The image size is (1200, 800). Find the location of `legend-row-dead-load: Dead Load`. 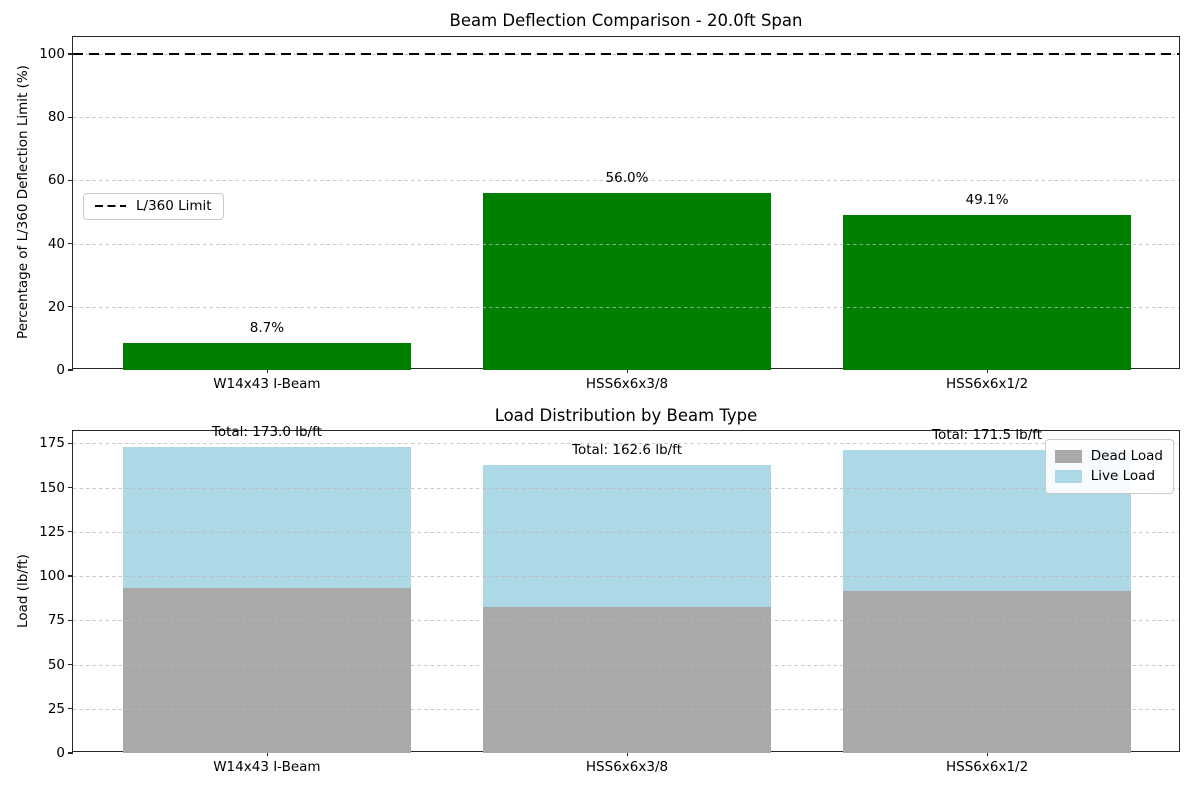

legend-row-dead-load: Dead Load is located at coordinates (1108, 456).